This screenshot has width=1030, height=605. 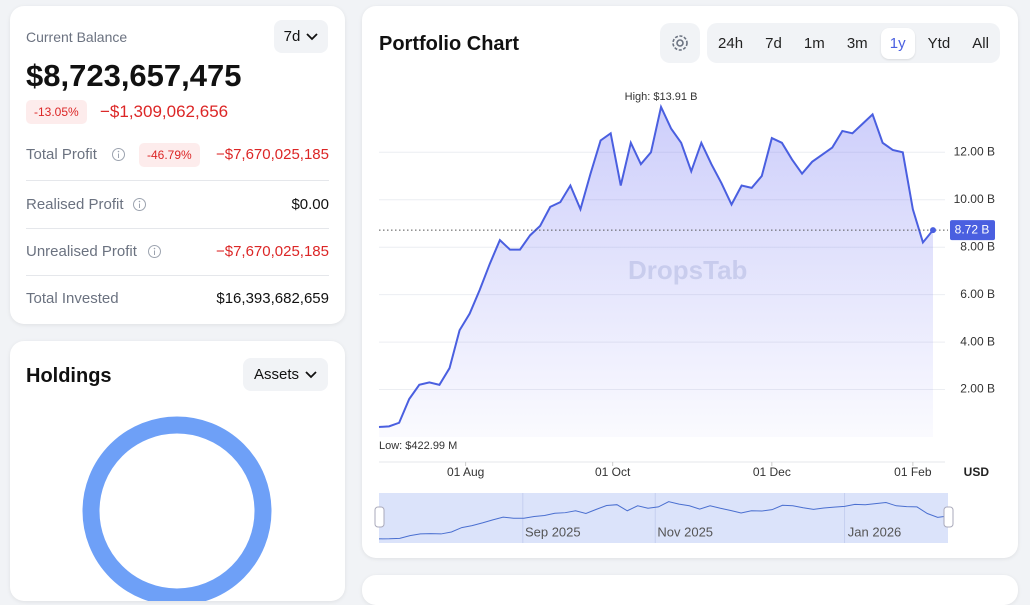 I want to click on gear-icon, so click(x=680, y=43).